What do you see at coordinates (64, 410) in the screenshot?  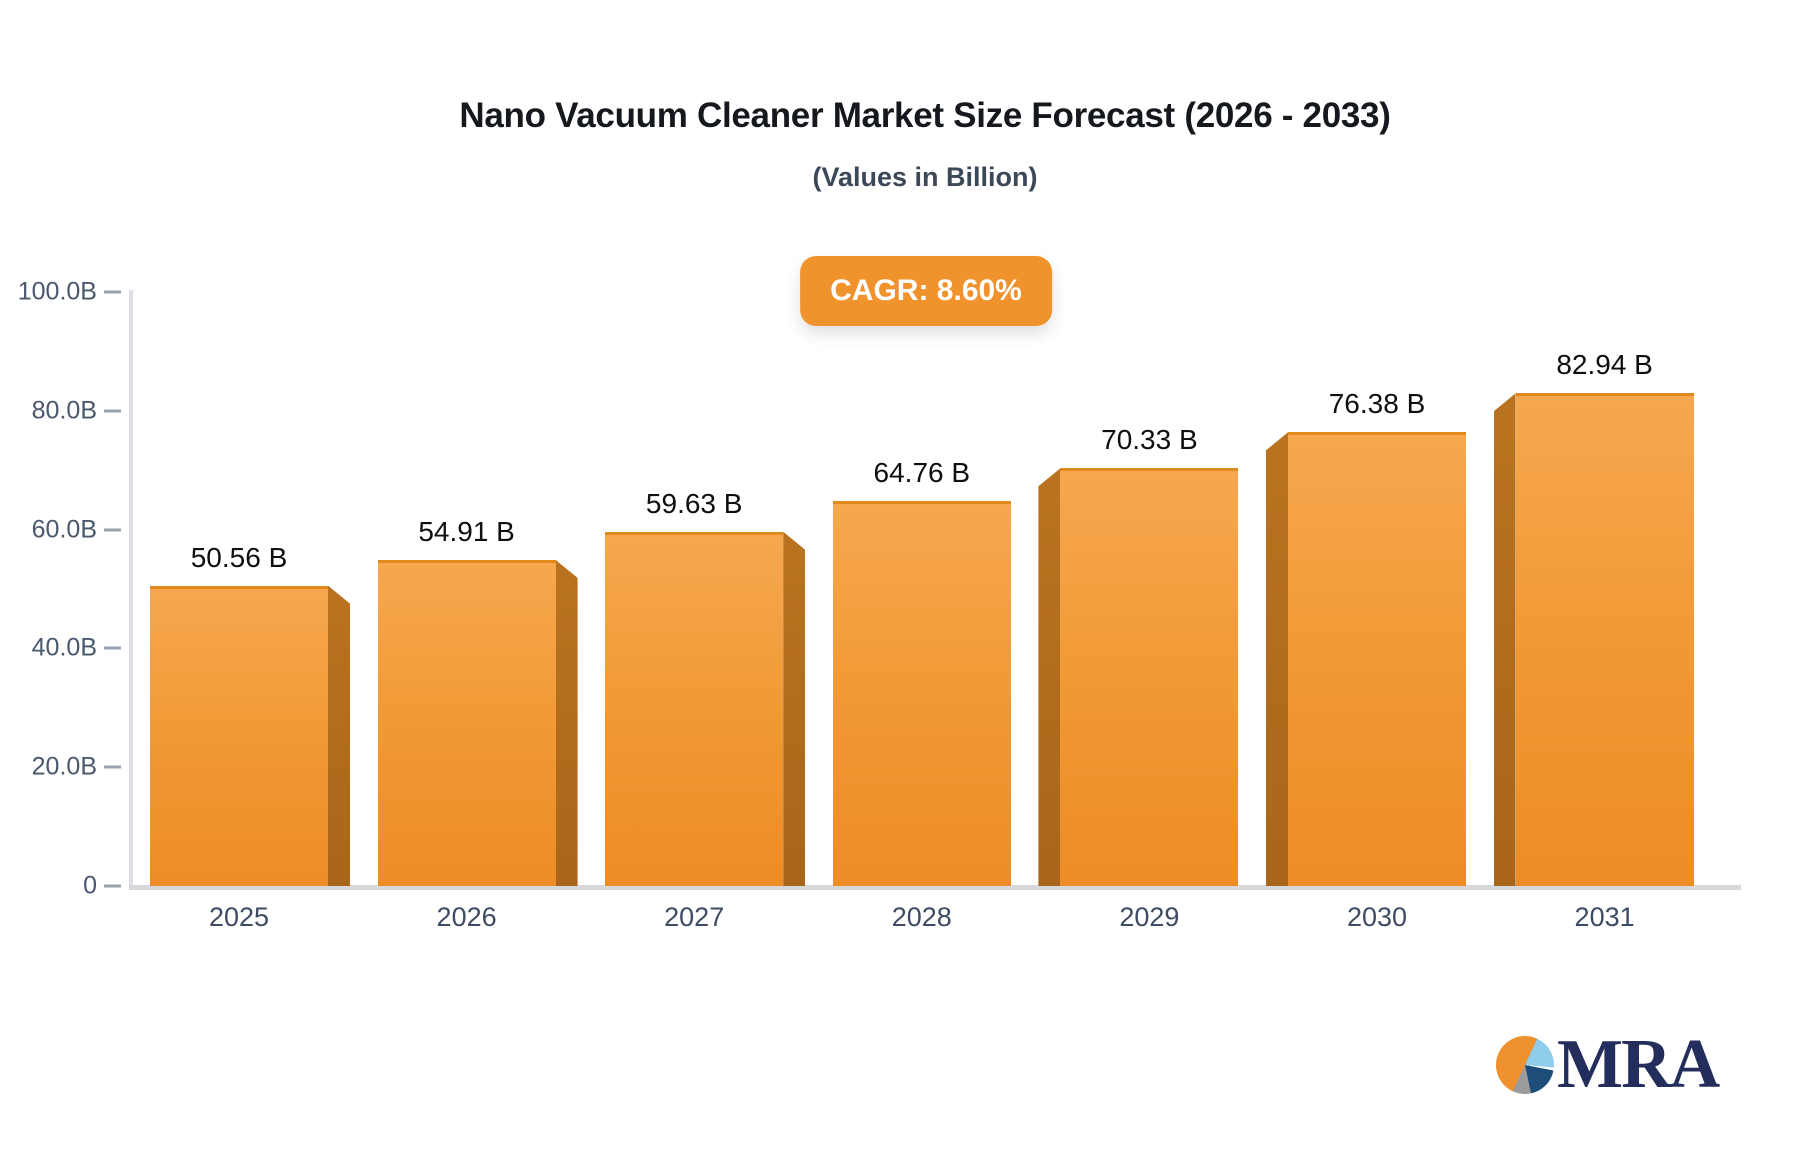 I see `y-tick-label: 80.0B` at bounding box center [64, 410].